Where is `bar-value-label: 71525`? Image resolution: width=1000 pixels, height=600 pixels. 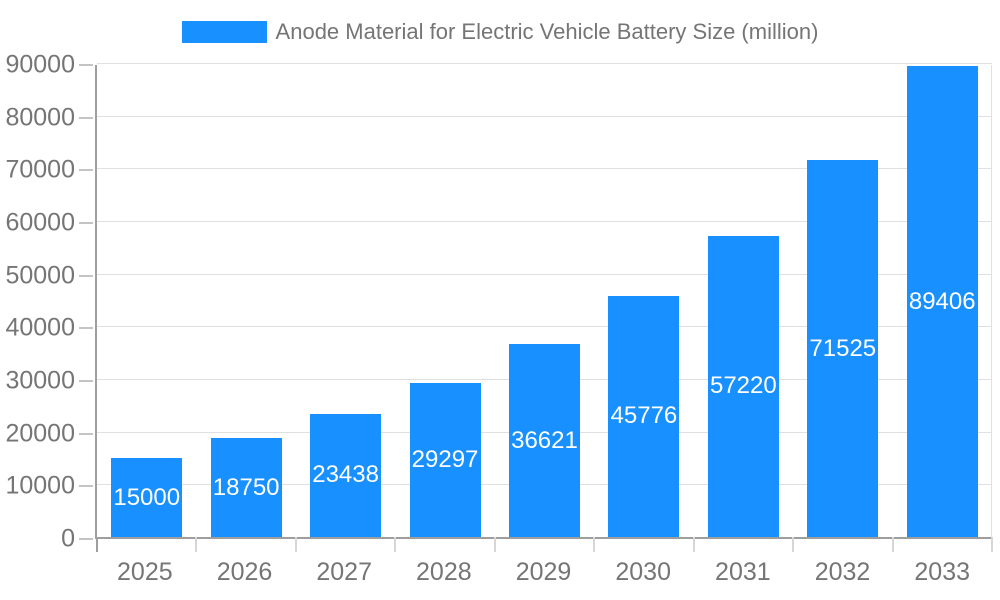
bar-value-label: 71525 is located at coordinates (843, 348).